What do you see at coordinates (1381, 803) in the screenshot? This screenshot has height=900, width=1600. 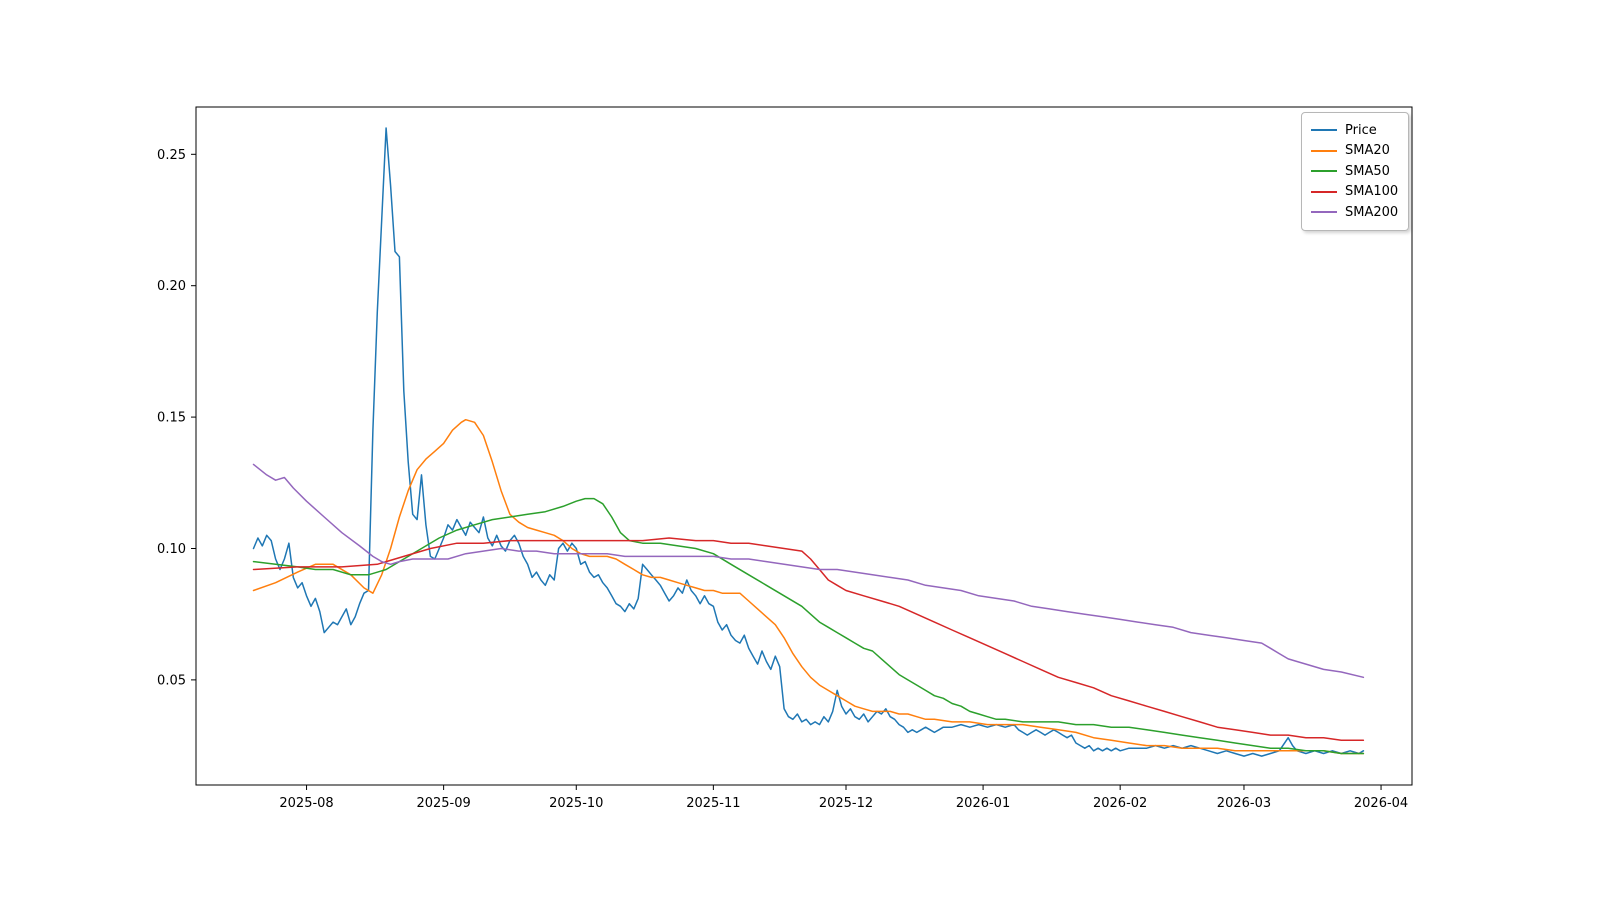 I see `x-tick-label: 2026-04` at bounding box center [1381, 803].